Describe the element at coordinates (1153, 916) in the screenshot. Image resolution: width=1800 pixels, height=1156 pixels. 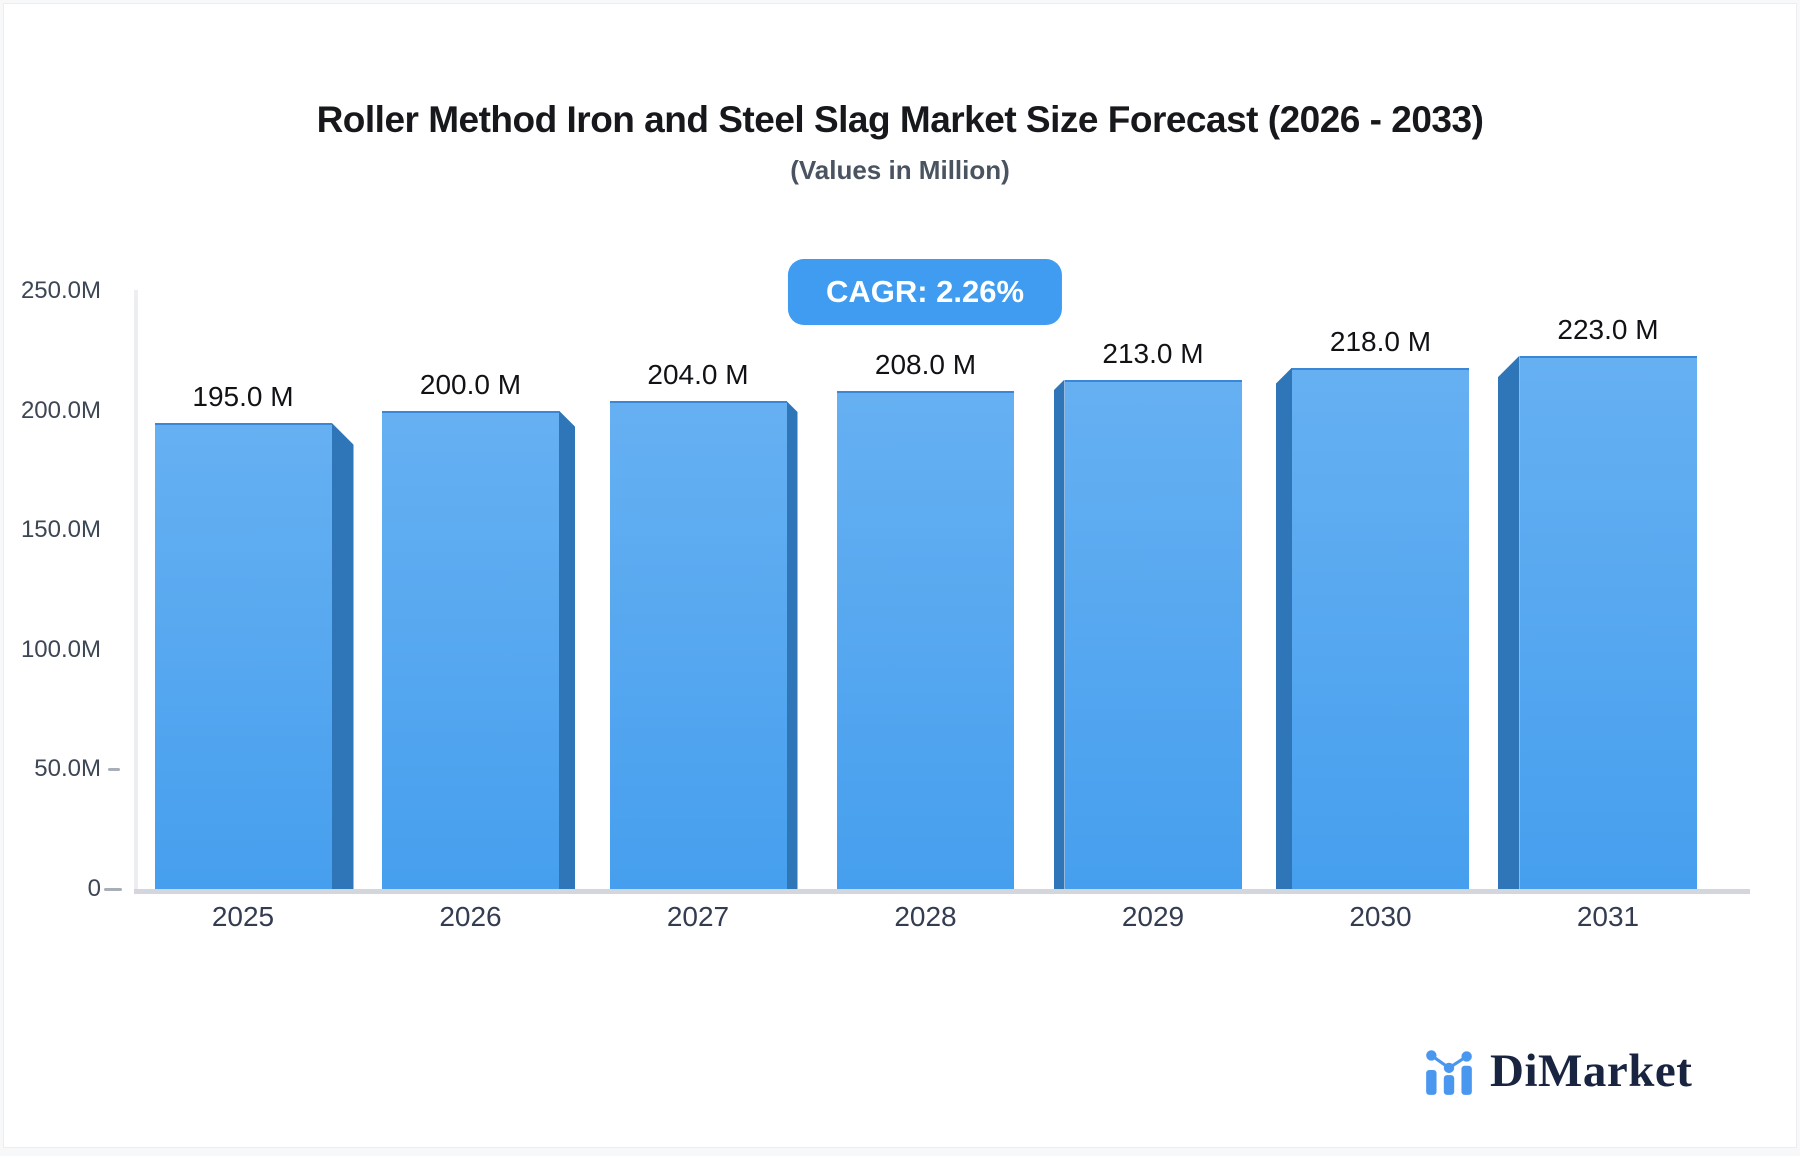
I see `x-axis-label-2029: 2029` at that location.